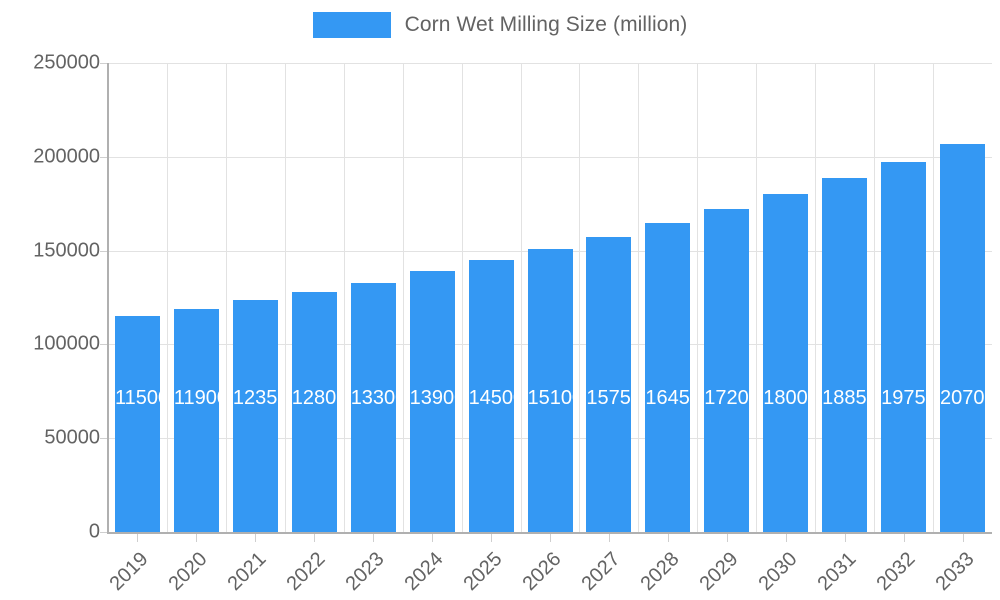 The height and width of the screenshot is (600, 1000). I want to click on x-axis-tick-label: 2019, so click(129, 572).